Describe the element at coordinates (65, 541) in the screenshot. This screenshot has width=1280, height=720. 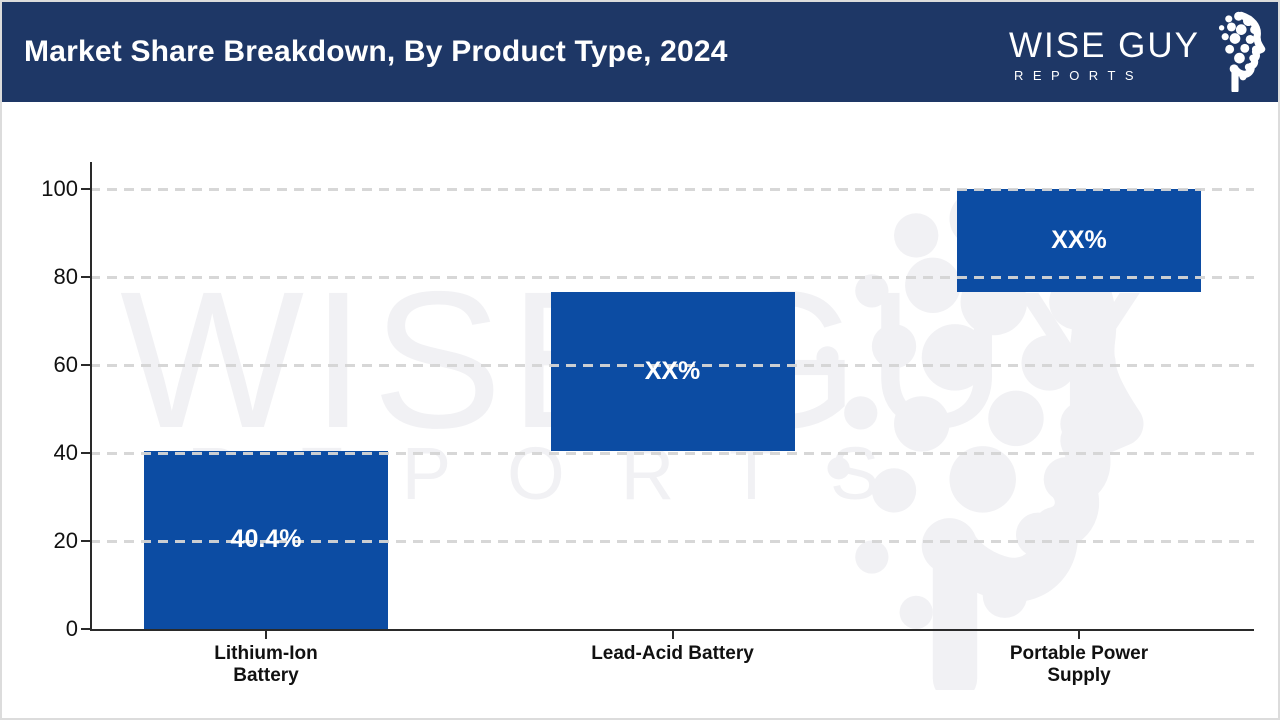
I see `y-tick-label: 20` at that location.